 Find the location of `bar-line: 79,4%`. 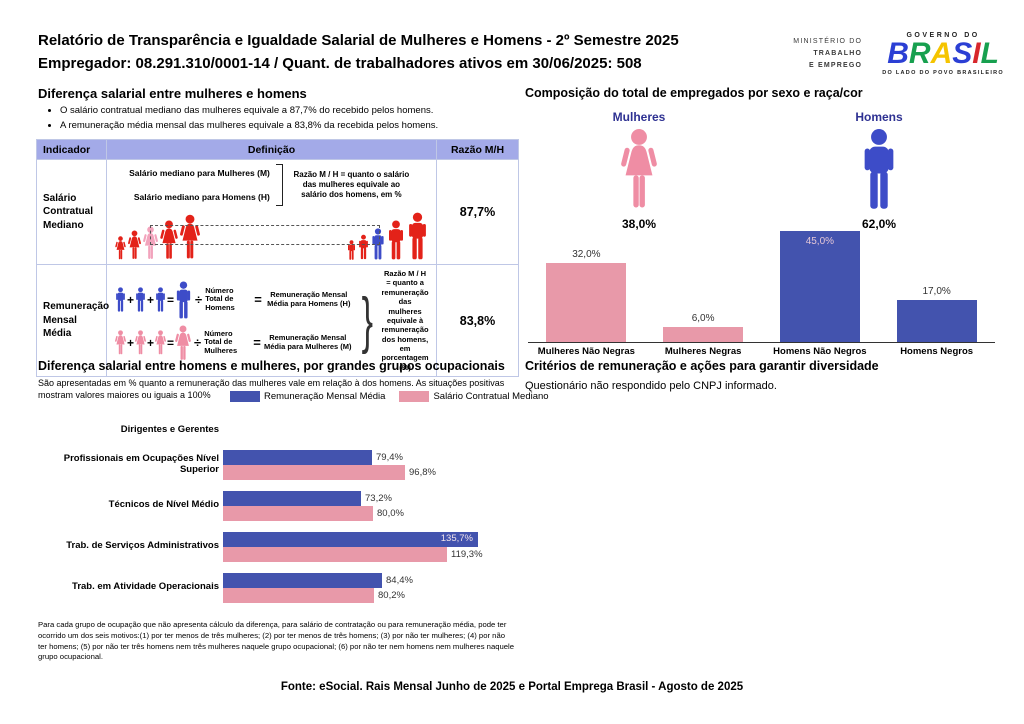

bar-line: 79,4% is located at coordinates (329, 457).